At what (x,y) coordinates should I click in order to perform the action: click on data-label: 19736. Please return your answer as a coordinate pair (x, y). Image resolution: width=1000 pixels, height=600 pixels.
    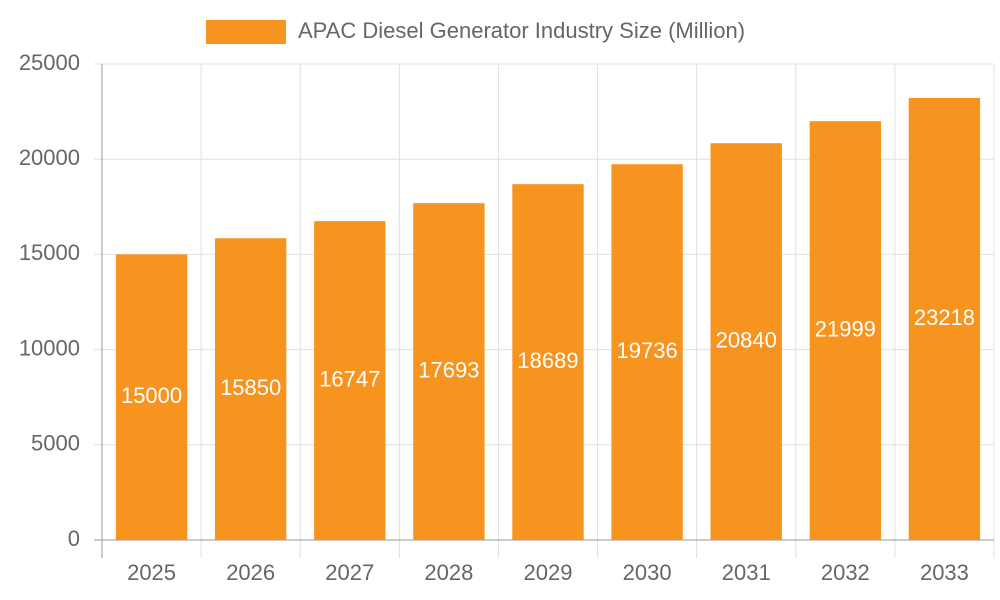
    Looking at the image, I should click on (647, 350).